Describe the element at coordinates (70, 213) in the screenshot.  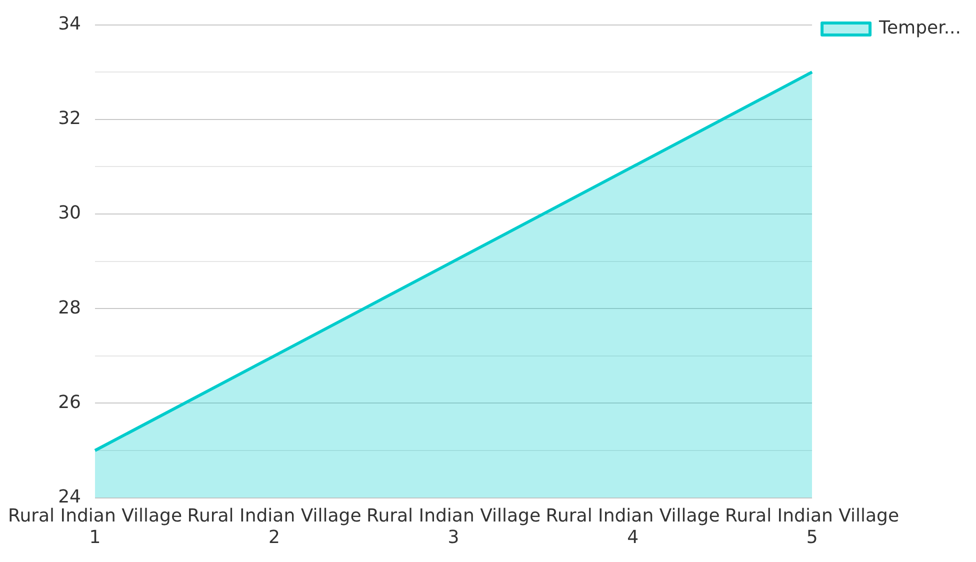
I see `y-tick-label: 30` at that location.